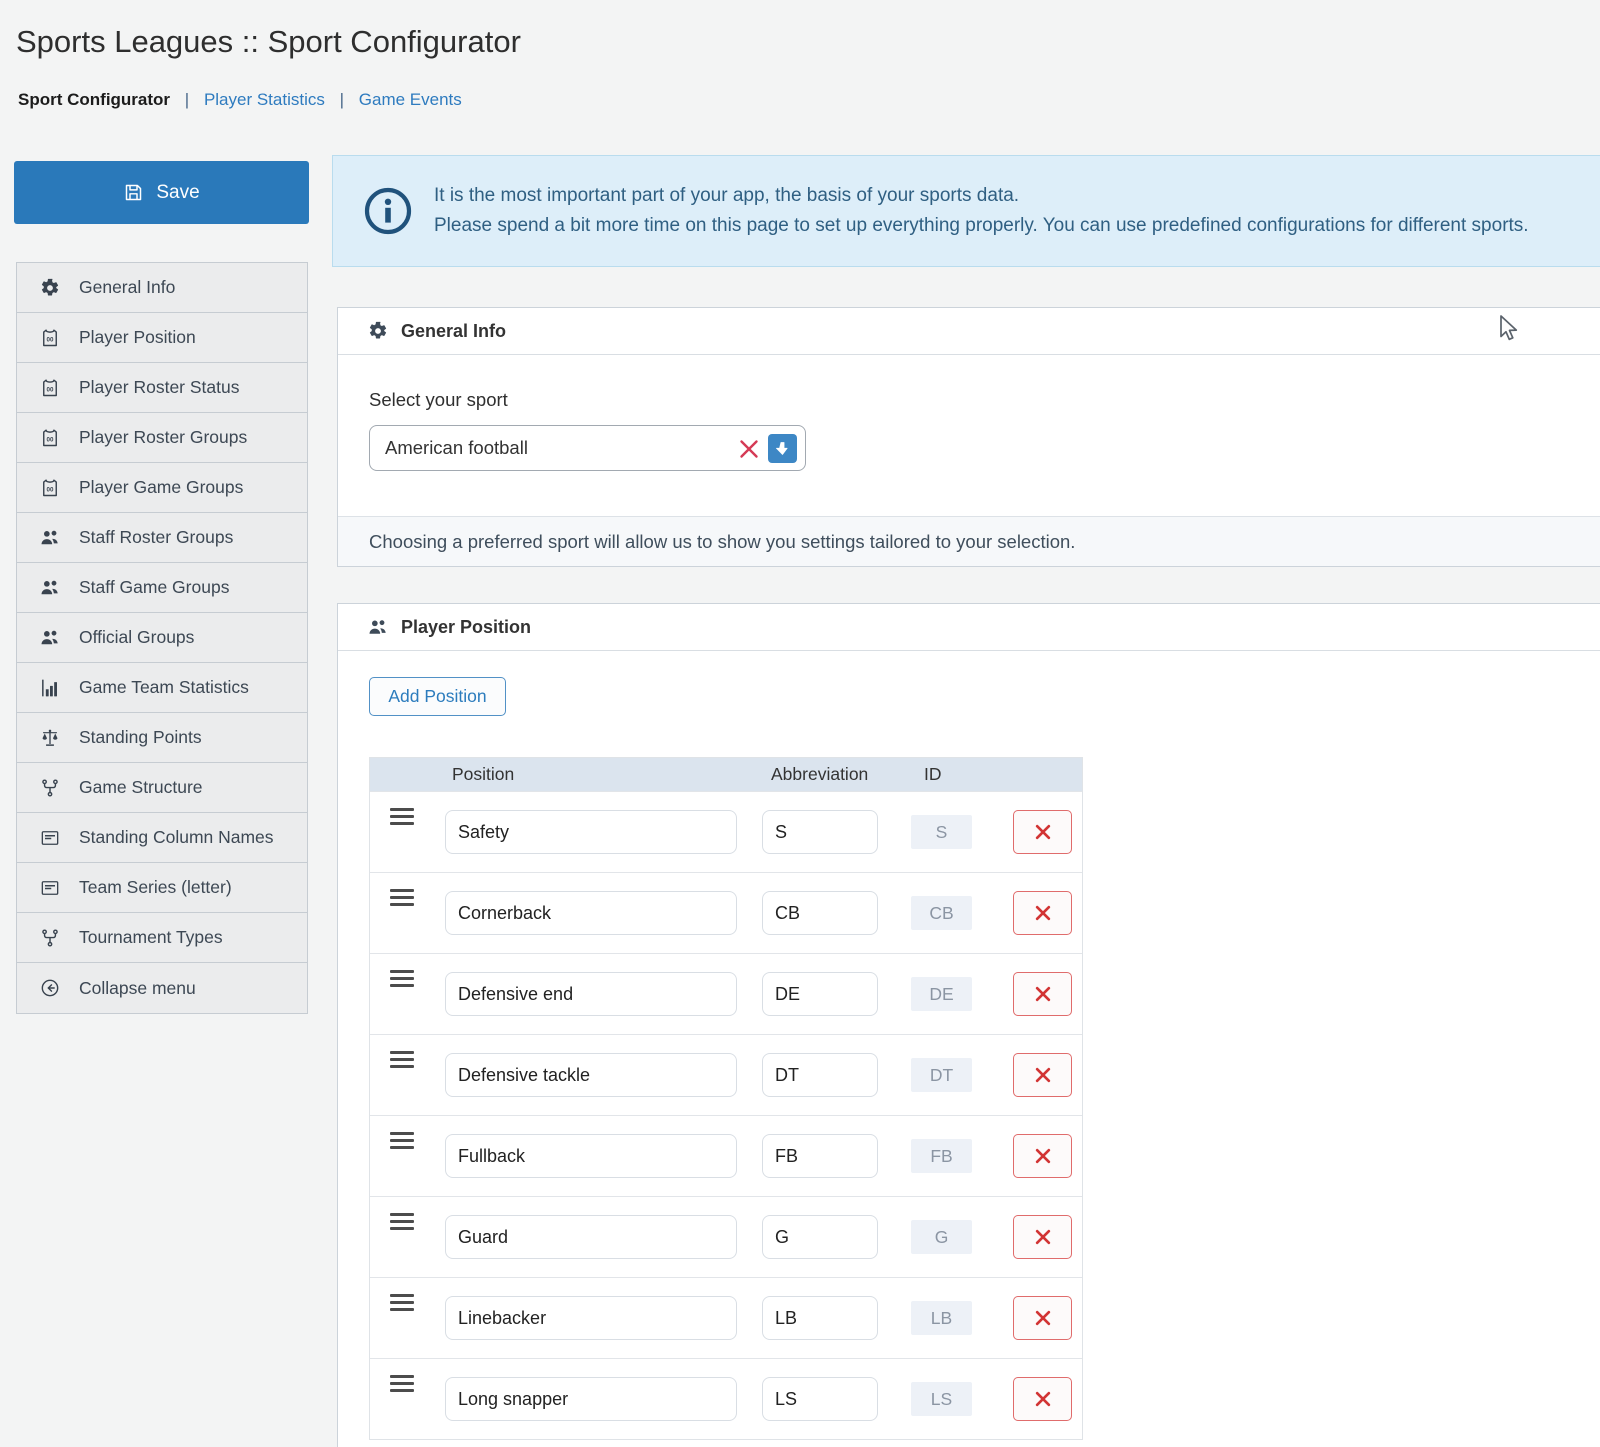  What do you see at coordinates (137, 637) in the screenshot?
I see `sidebar-item-label: Official Groups` at bounding box center [137, 637].